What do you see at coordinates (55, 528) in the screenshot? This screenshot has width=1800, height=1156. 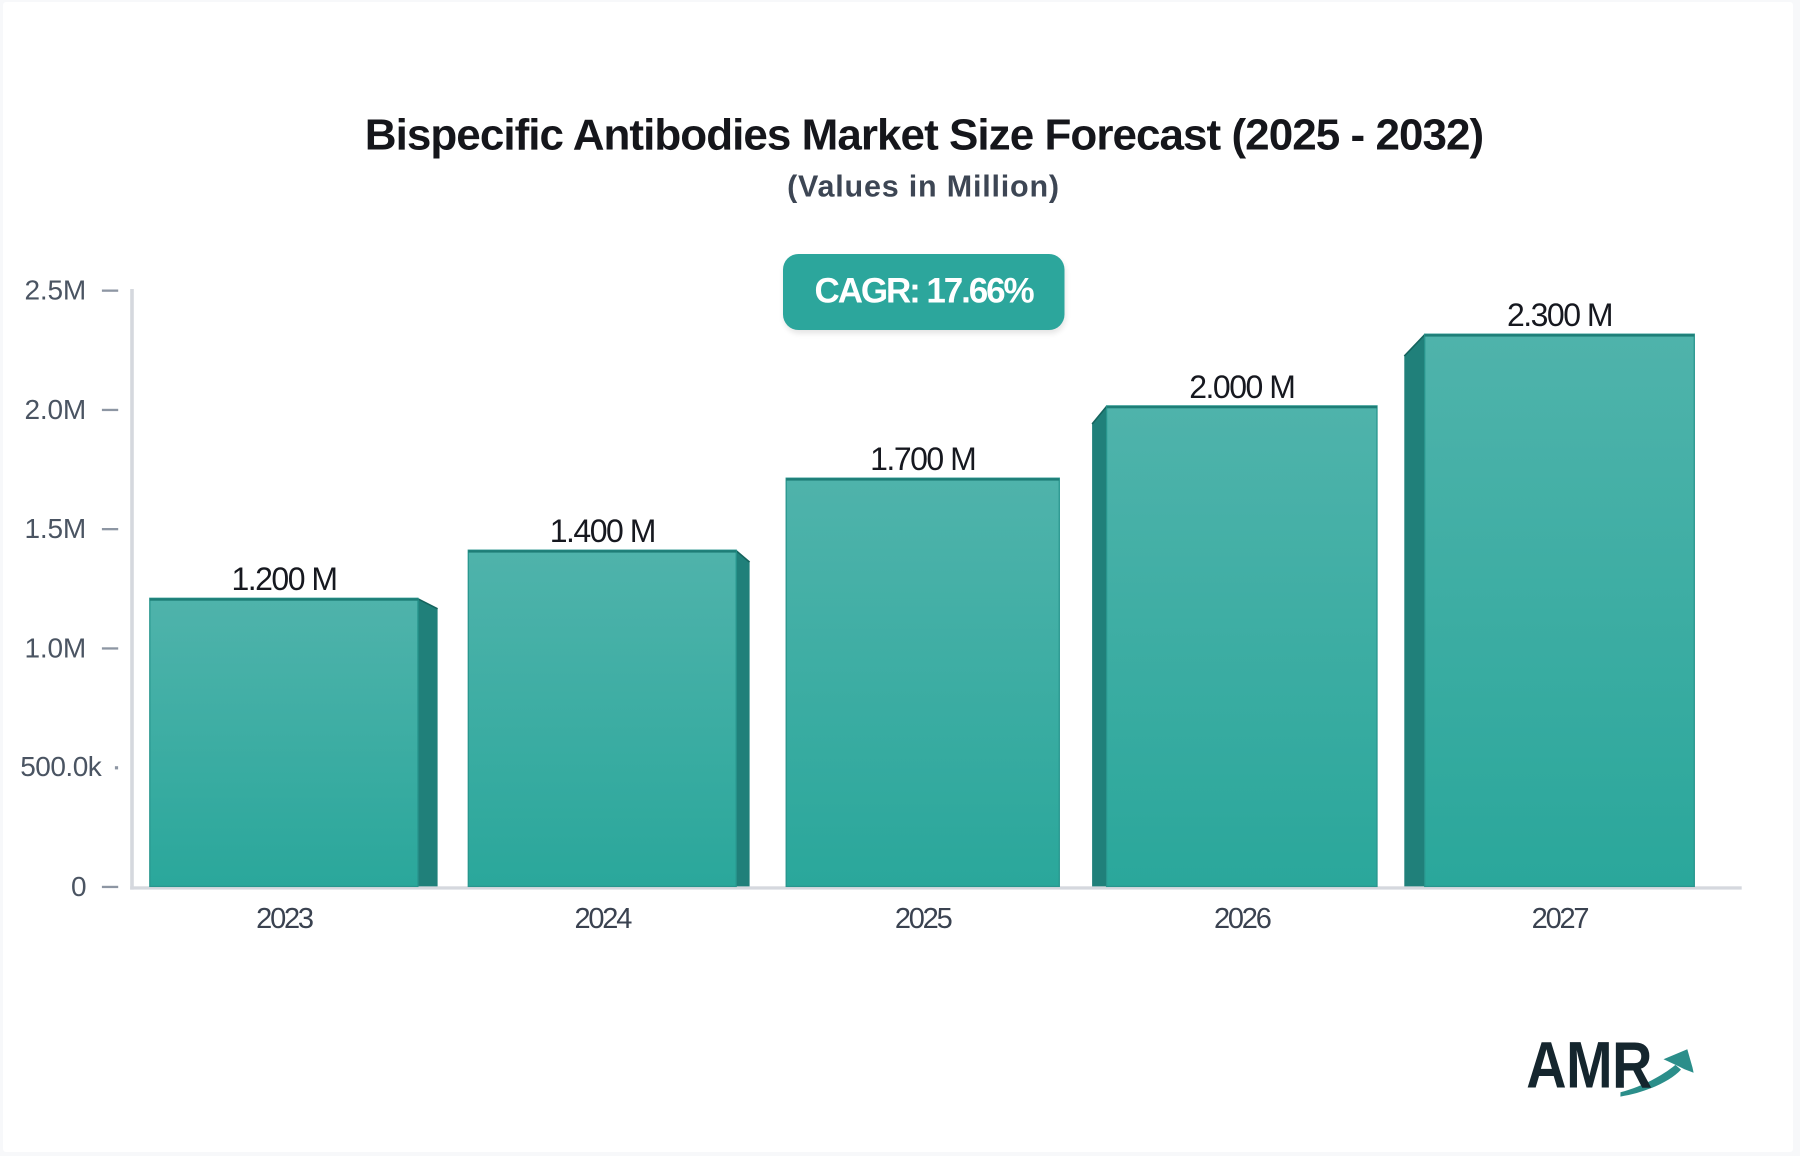 I see `svg-text: 1.5M` at bounding box center [55, 528].